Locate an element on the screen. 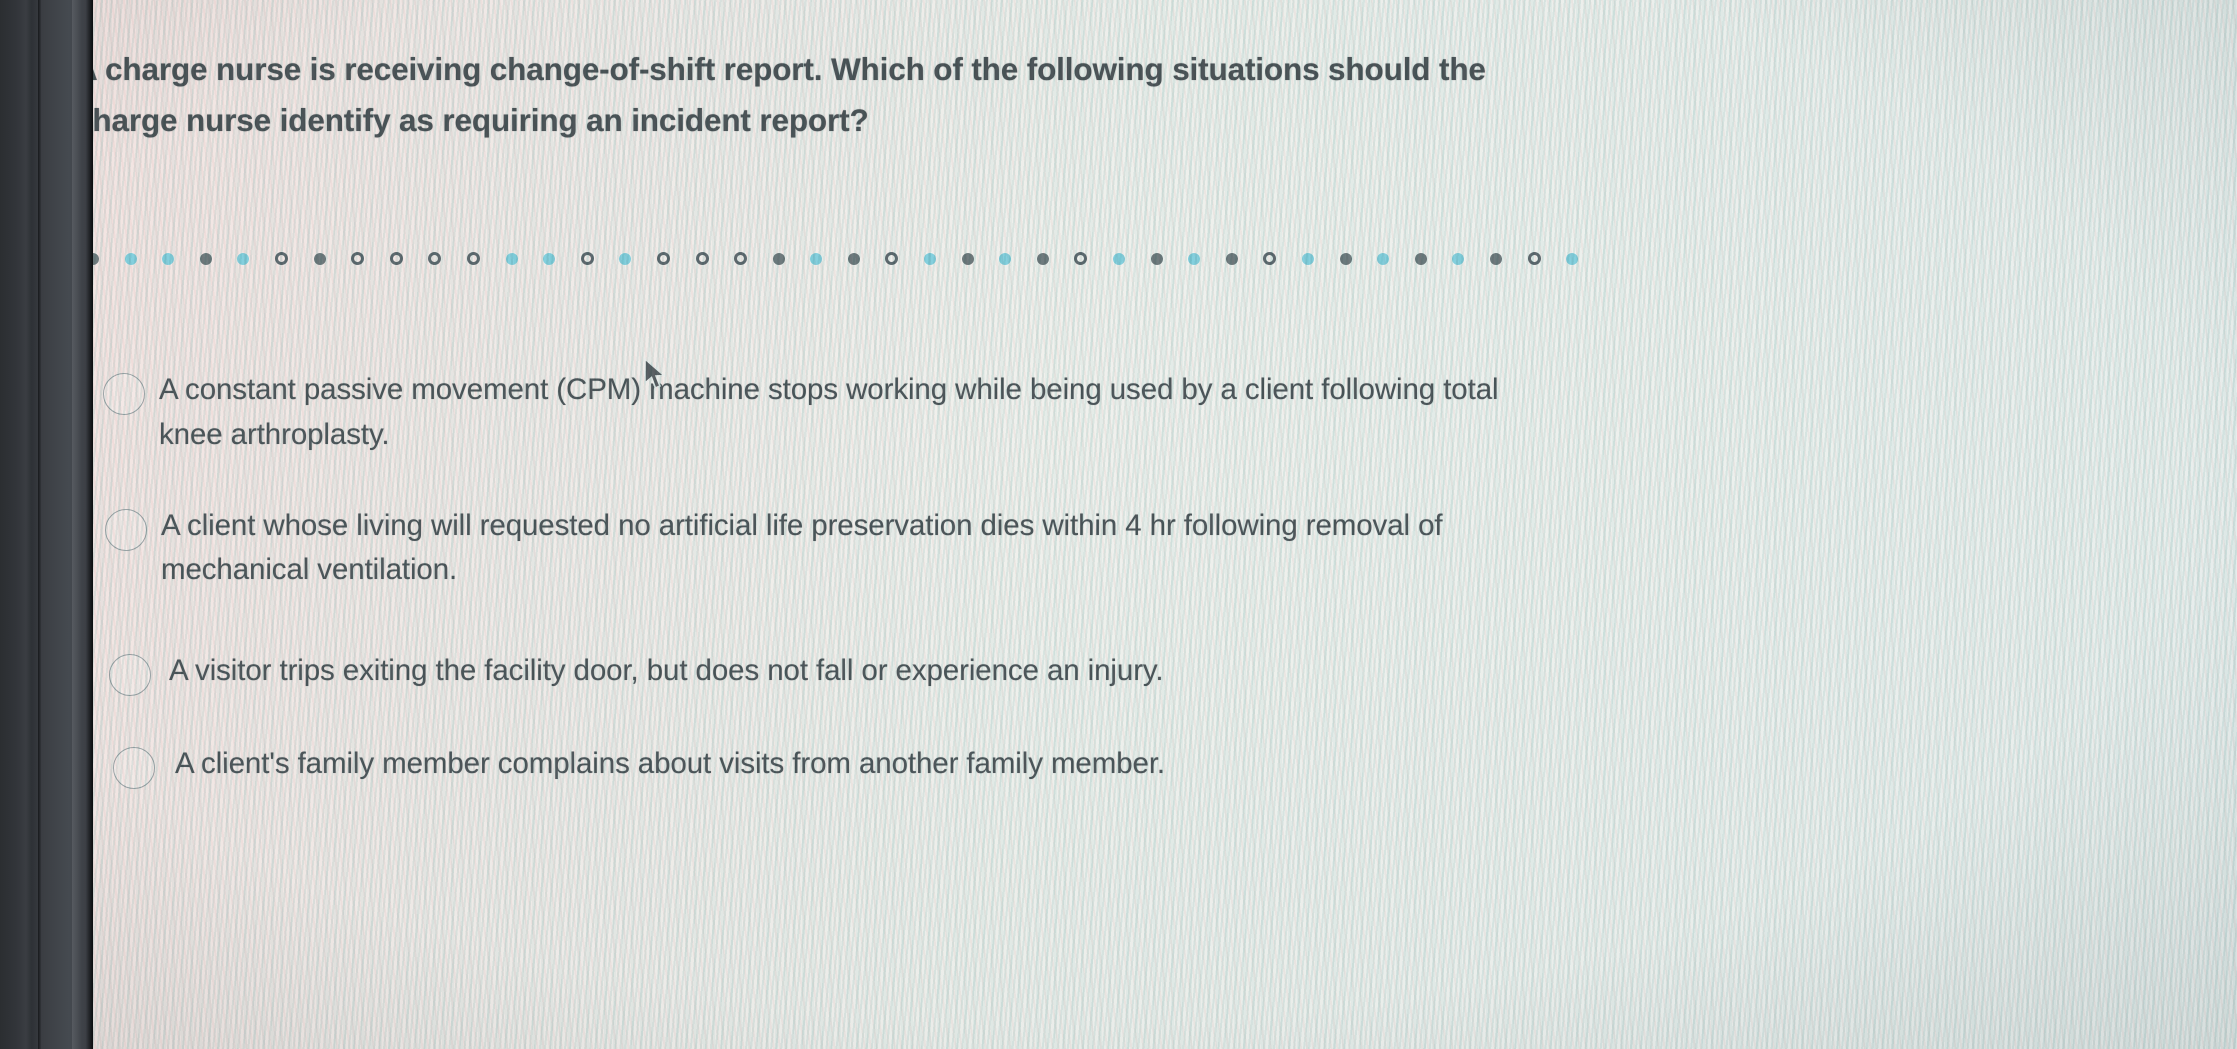 This screenshot has width=2237, height=1049. question-progress-dots is located at coordinates (1165, 258).